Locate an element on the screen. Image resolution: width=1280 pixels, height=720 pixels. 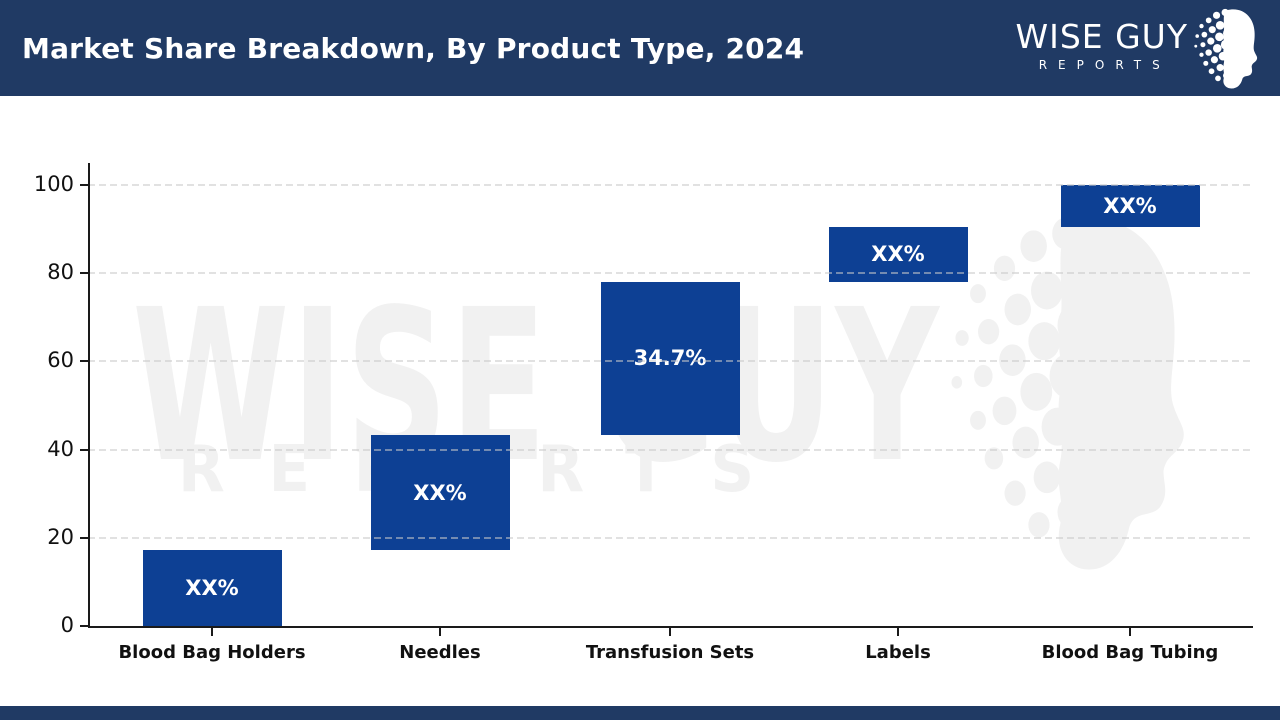
x-tick-label-labels: Labels is located at coordinates (898, 652).